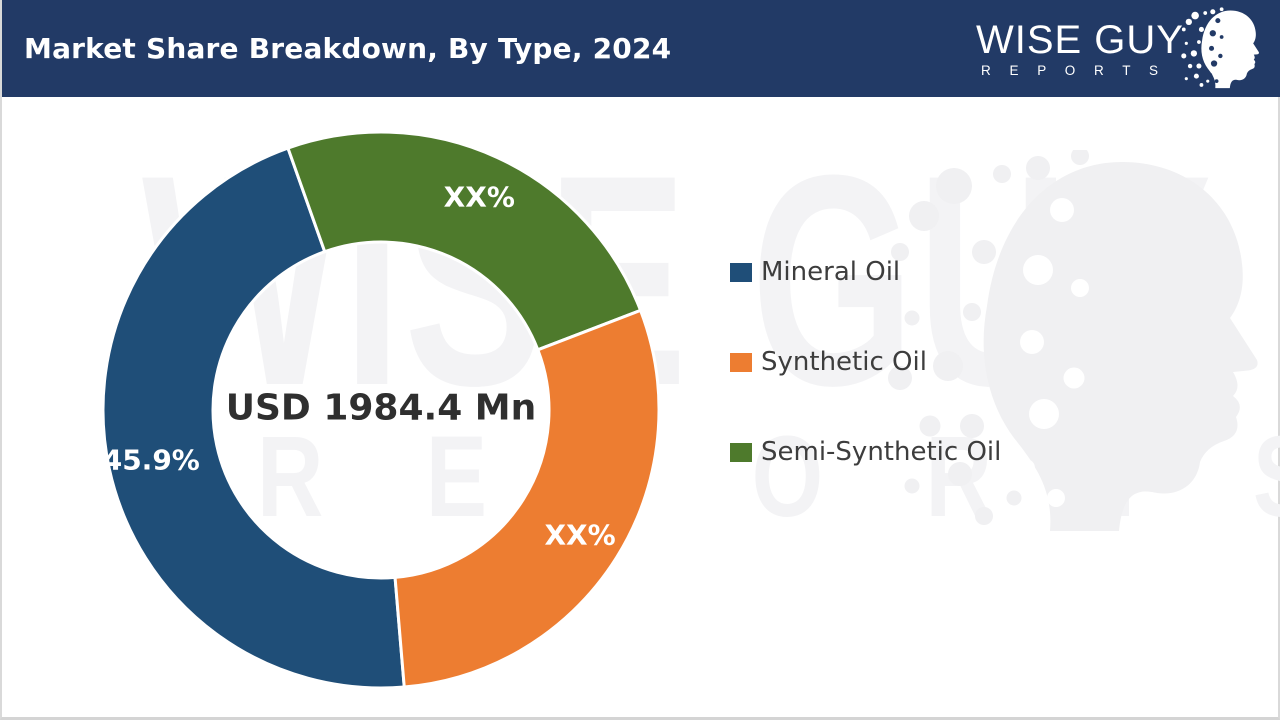 This screenshot has height=720, width=1280. What do you see at coordinates (381, 408) in the screenshot?
I see `donut-center-value: USD 1984.4 Mn` at bounding box center [381, 408].